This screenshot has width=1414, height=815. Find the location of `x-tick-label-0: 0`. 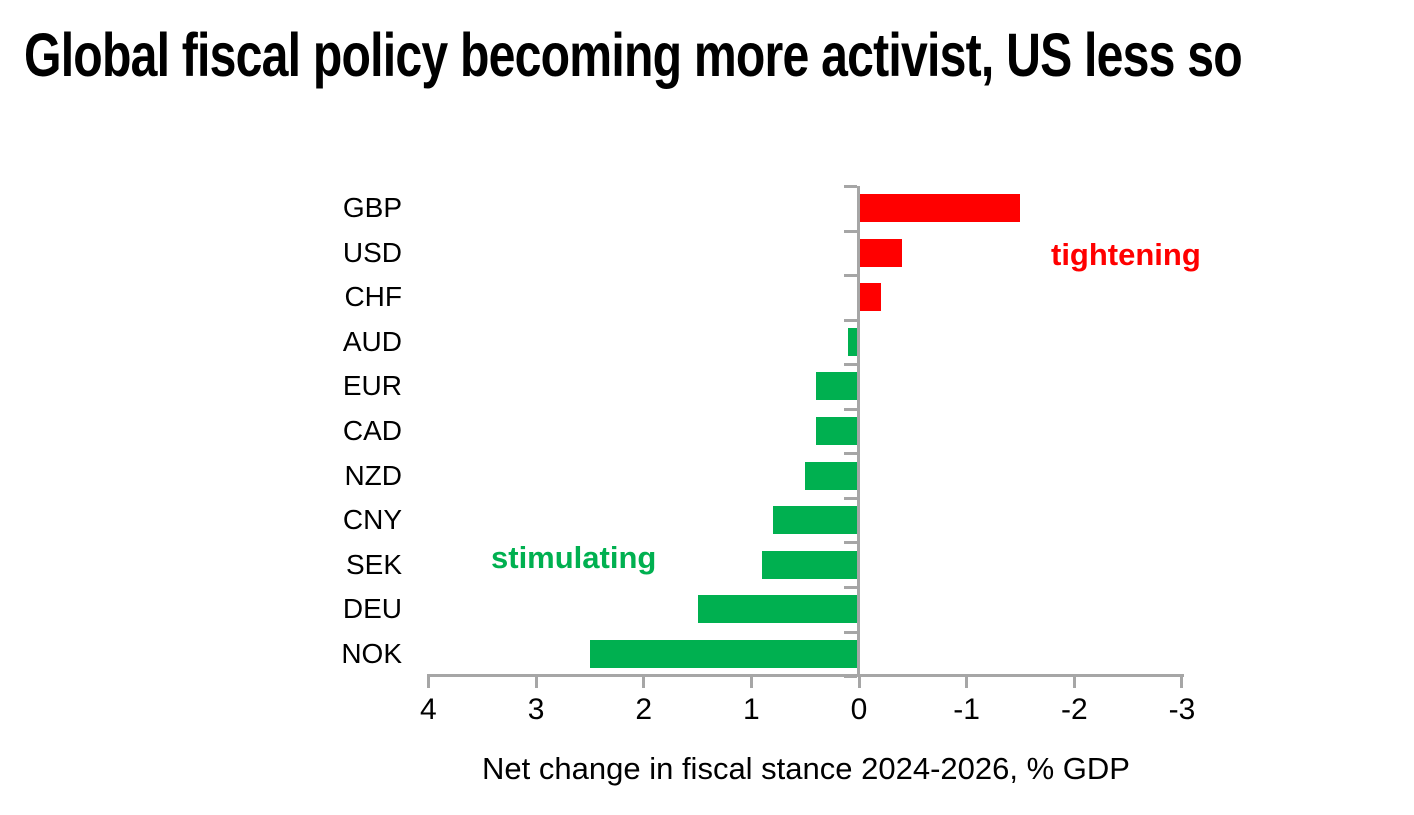

x-tick-label-0: 0 is located at coordinates (859, 709).